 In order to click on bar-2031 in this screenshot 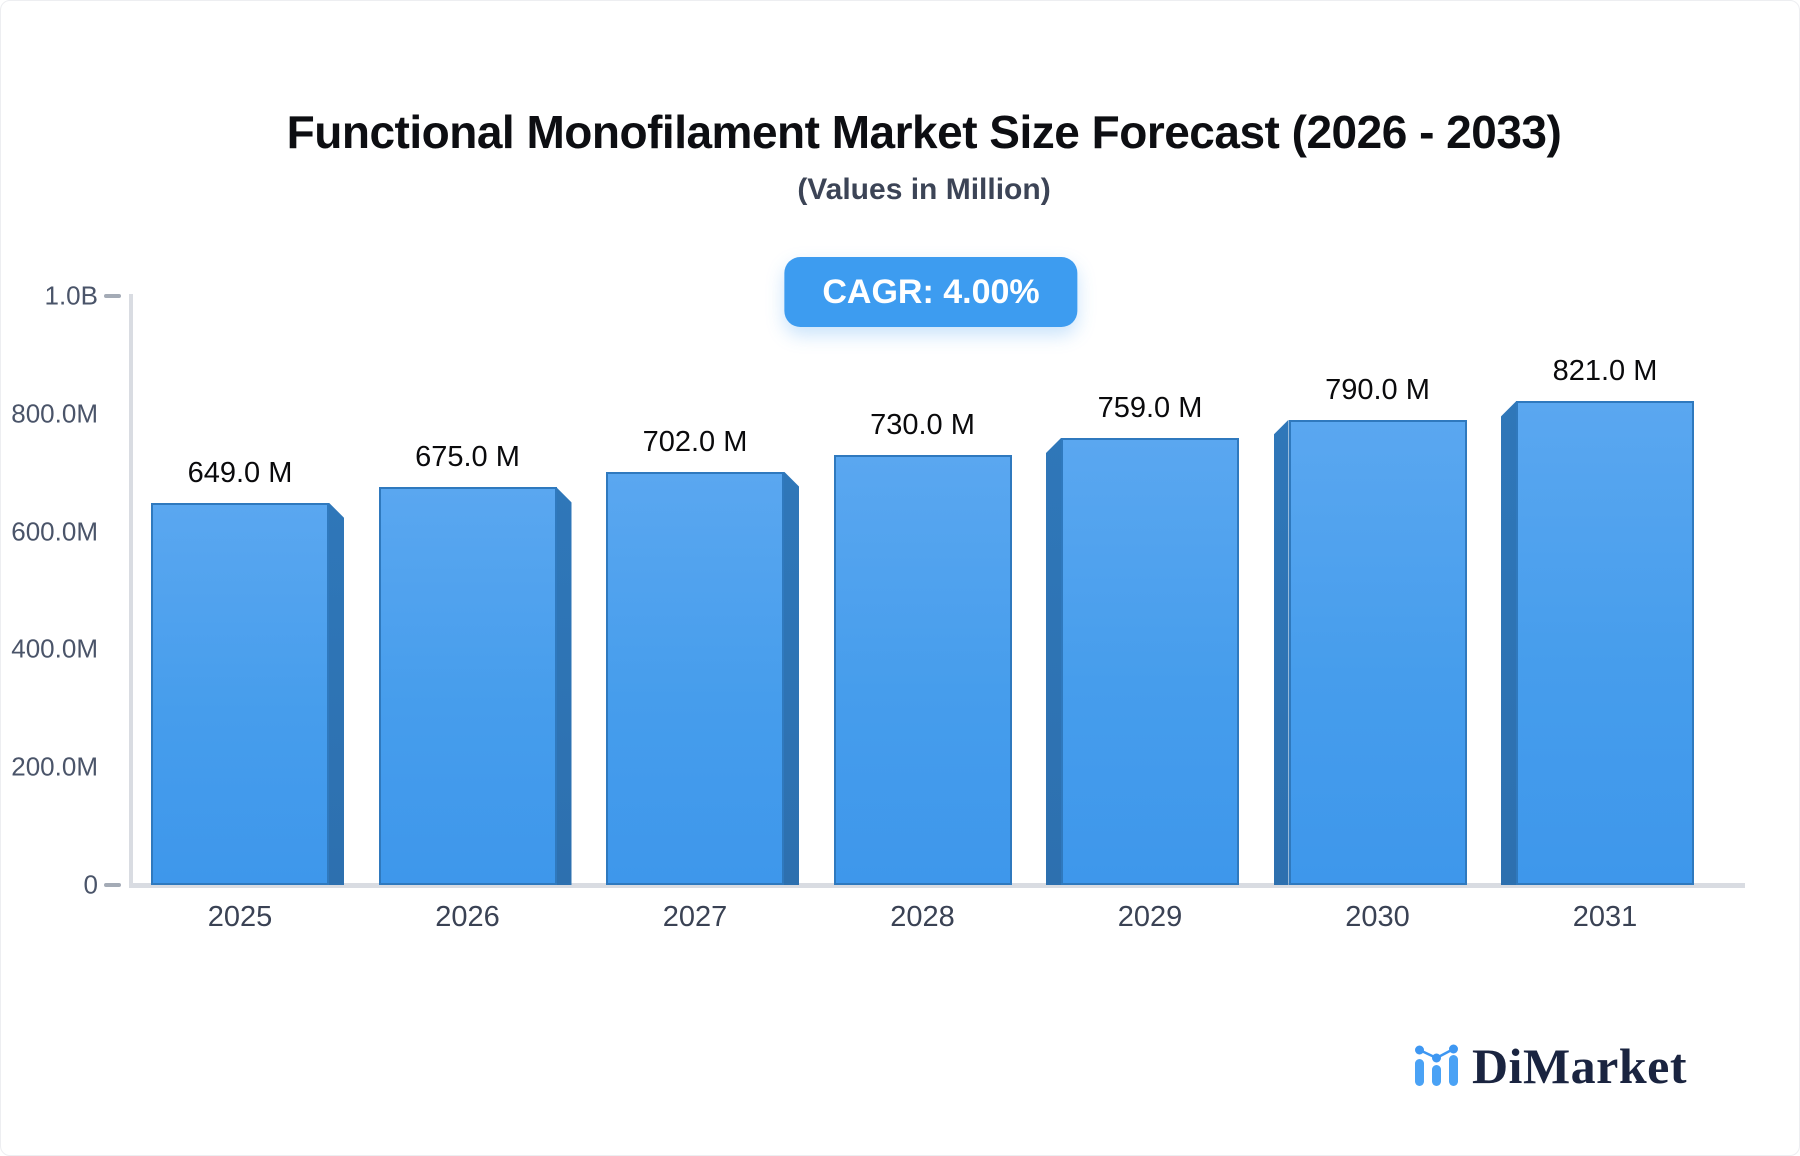, I will do `click(1605, 643)`.